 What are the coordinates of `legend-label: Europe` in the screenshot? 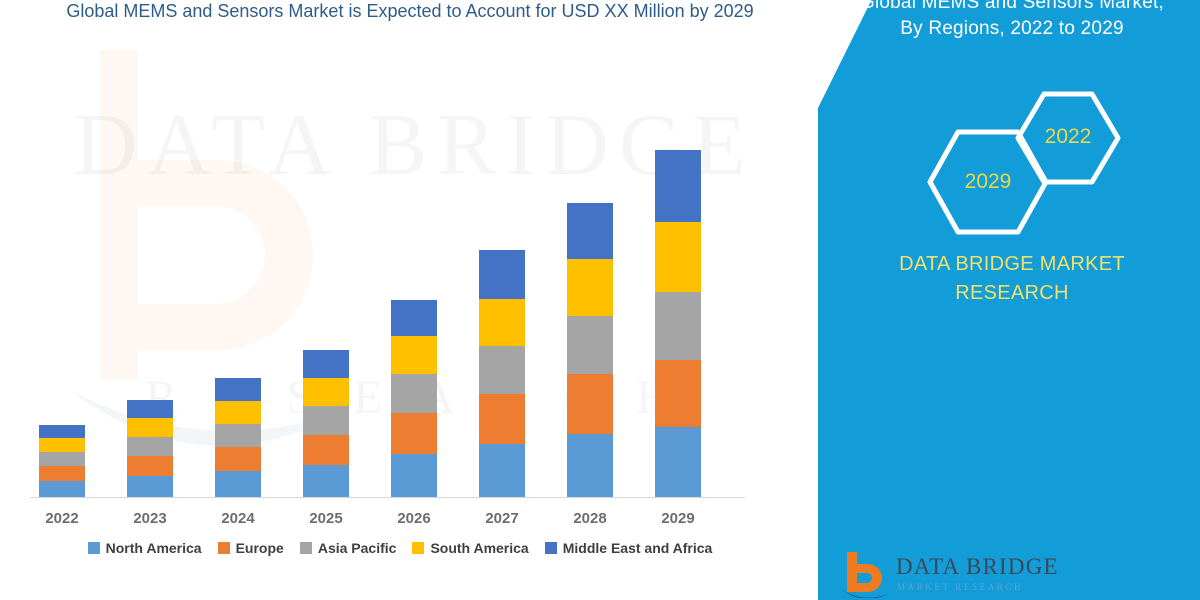 It's located at (259, 548).